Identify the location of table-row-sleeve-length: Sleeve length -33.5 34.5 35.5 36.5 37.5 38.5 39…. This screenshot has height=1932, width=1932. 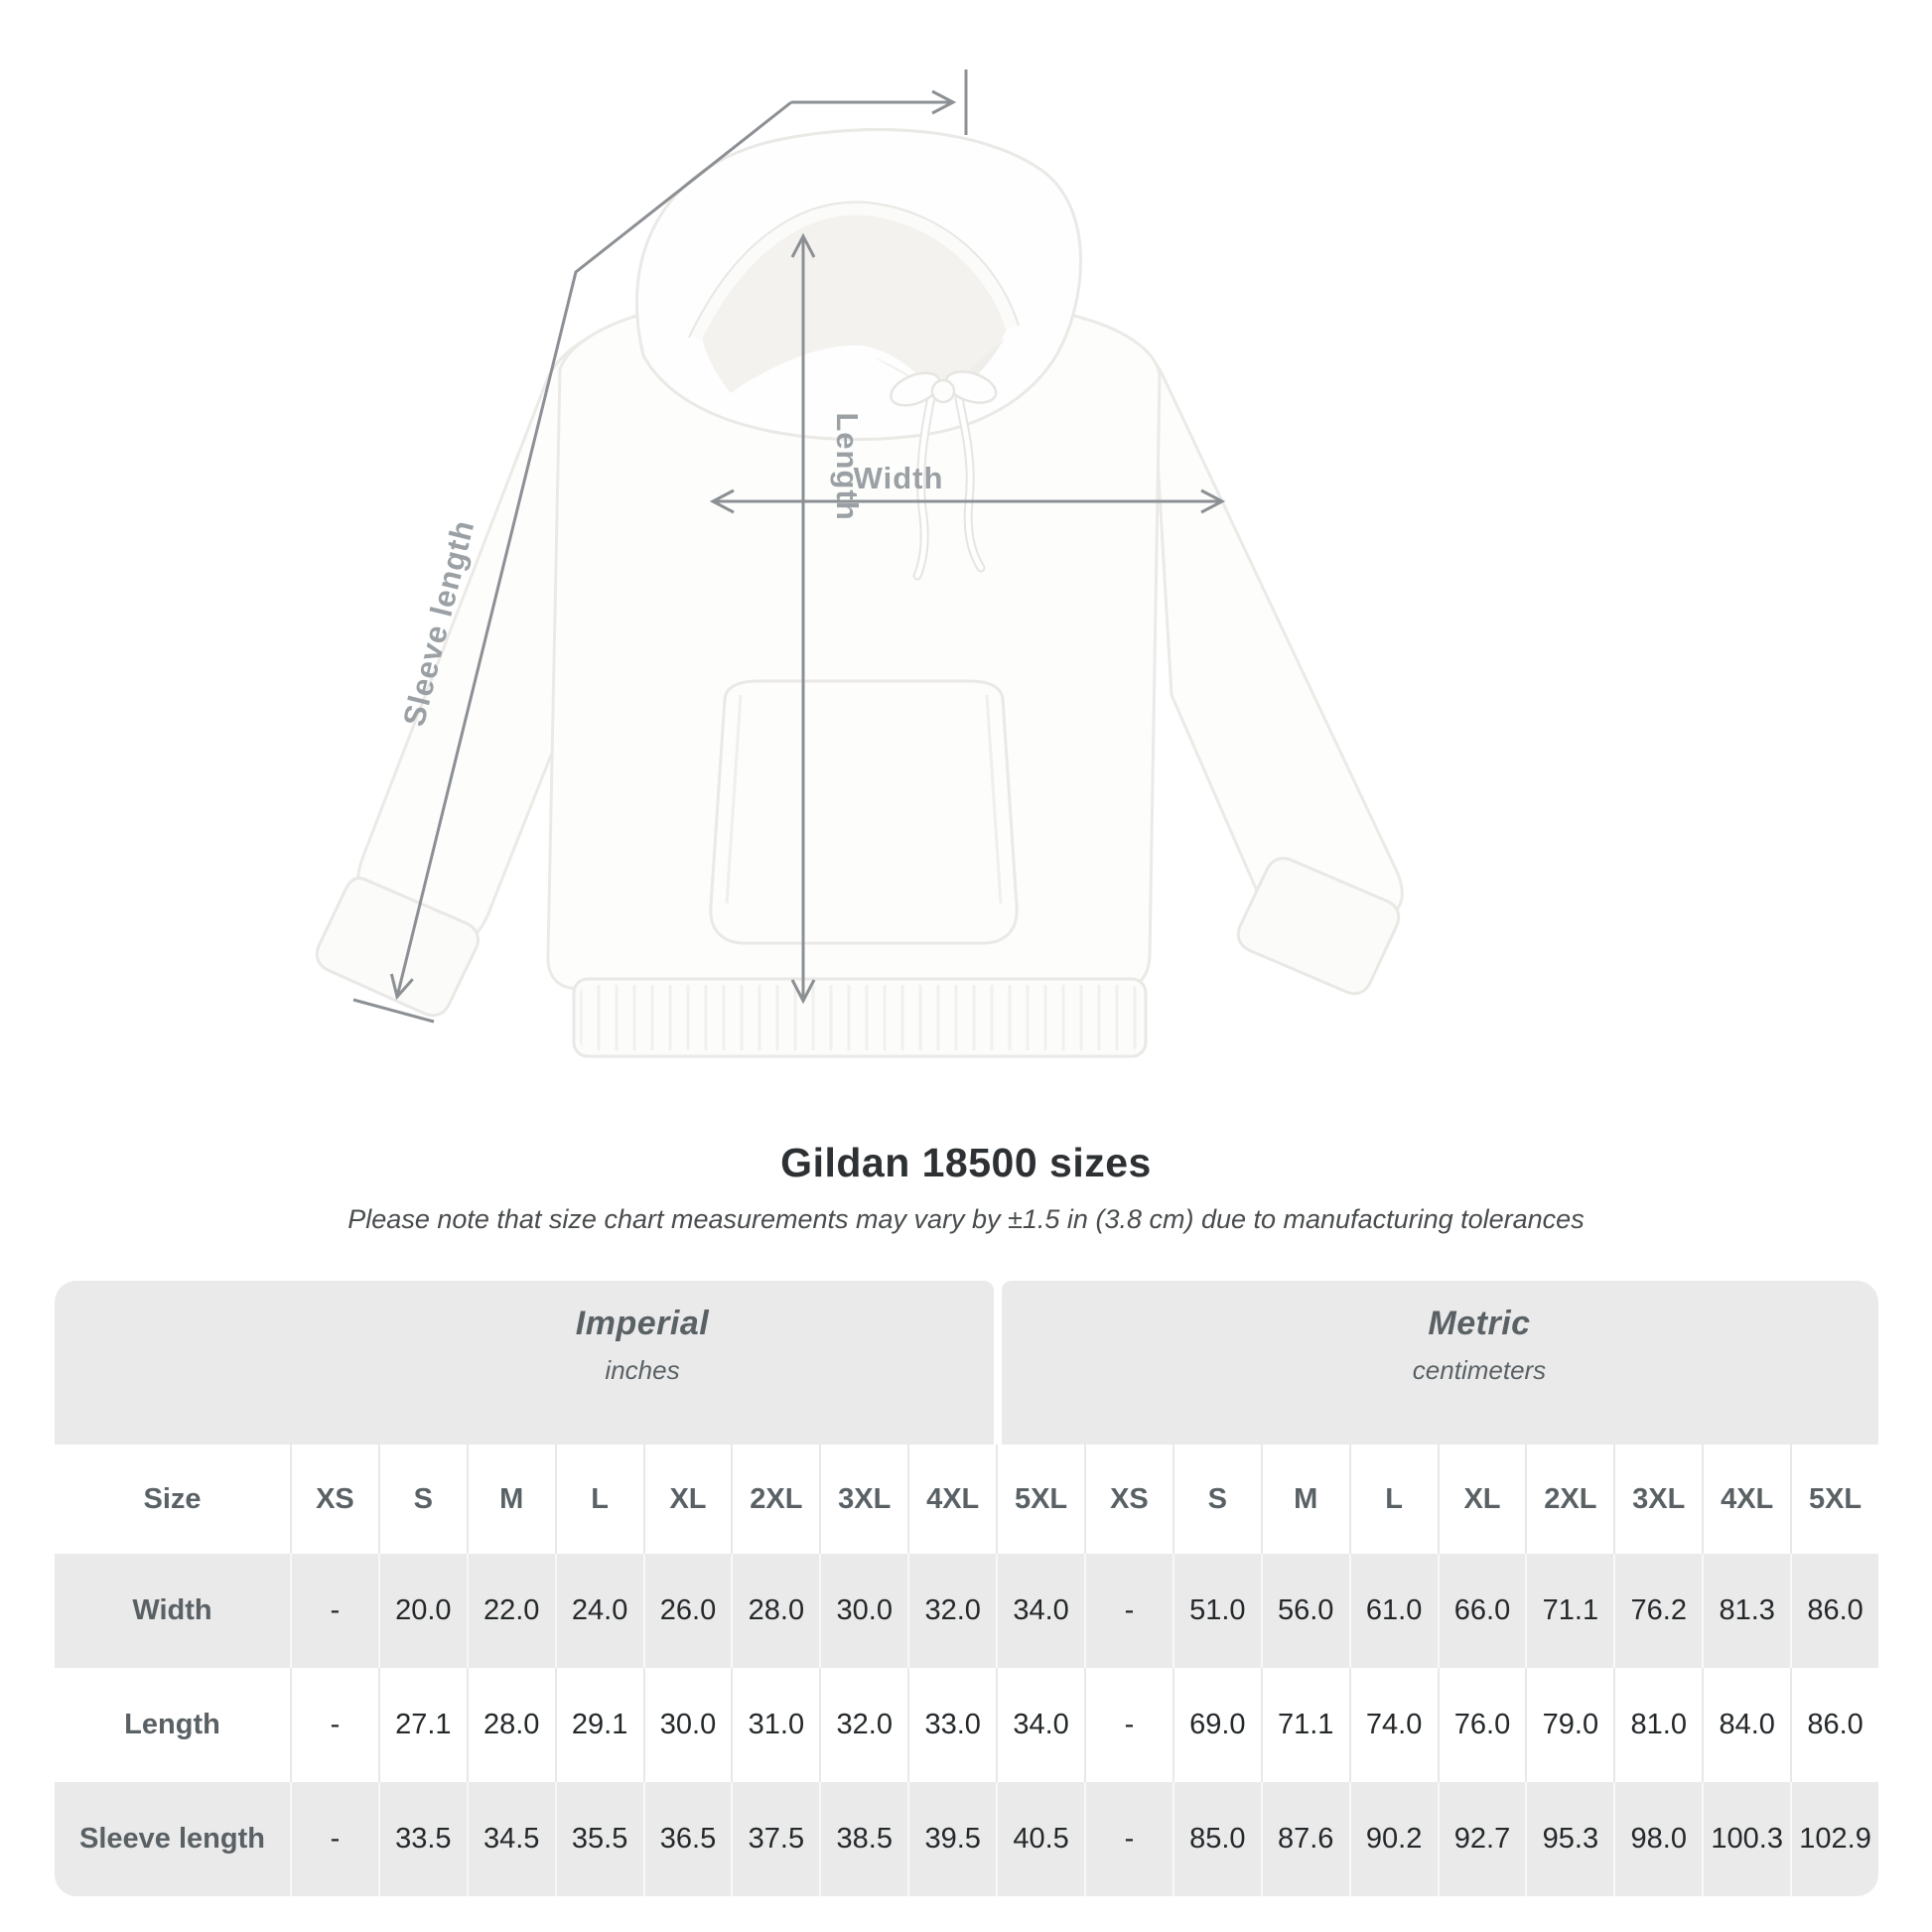
(967, 1839).